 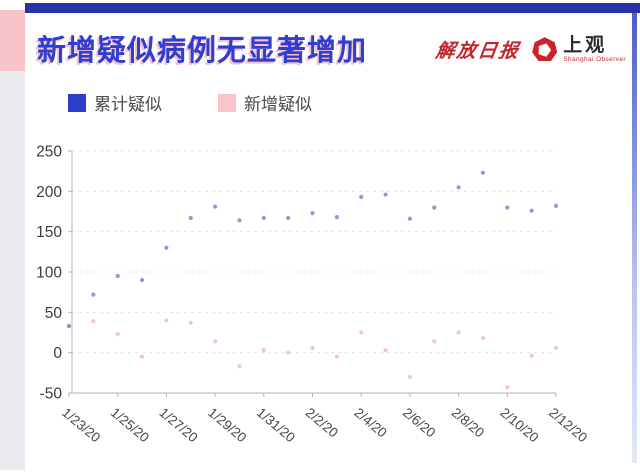 I want to click on chart-legend: 累计疑似 新增疑似, so click(x=190, y=102).